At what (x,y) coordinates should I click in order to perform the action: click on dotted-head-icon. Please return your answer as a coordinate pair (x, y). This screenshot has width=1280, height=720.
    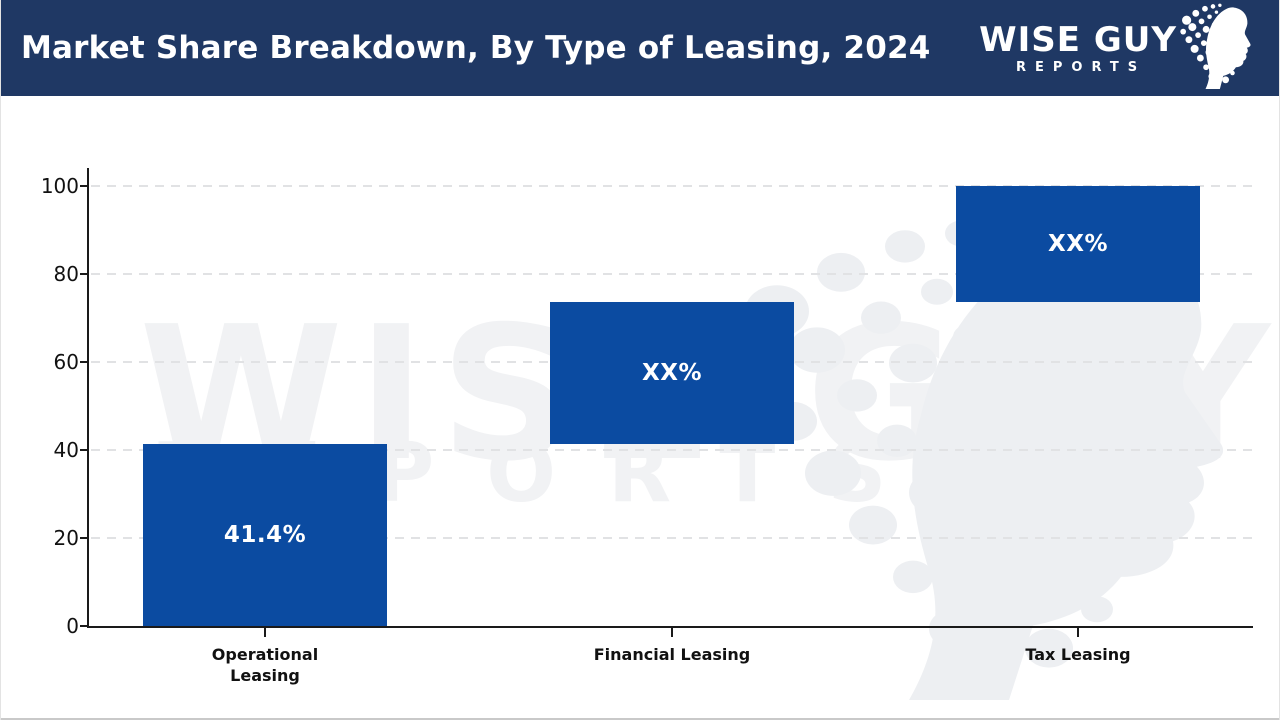
    Looking at the image, I should click on (1217, 48).